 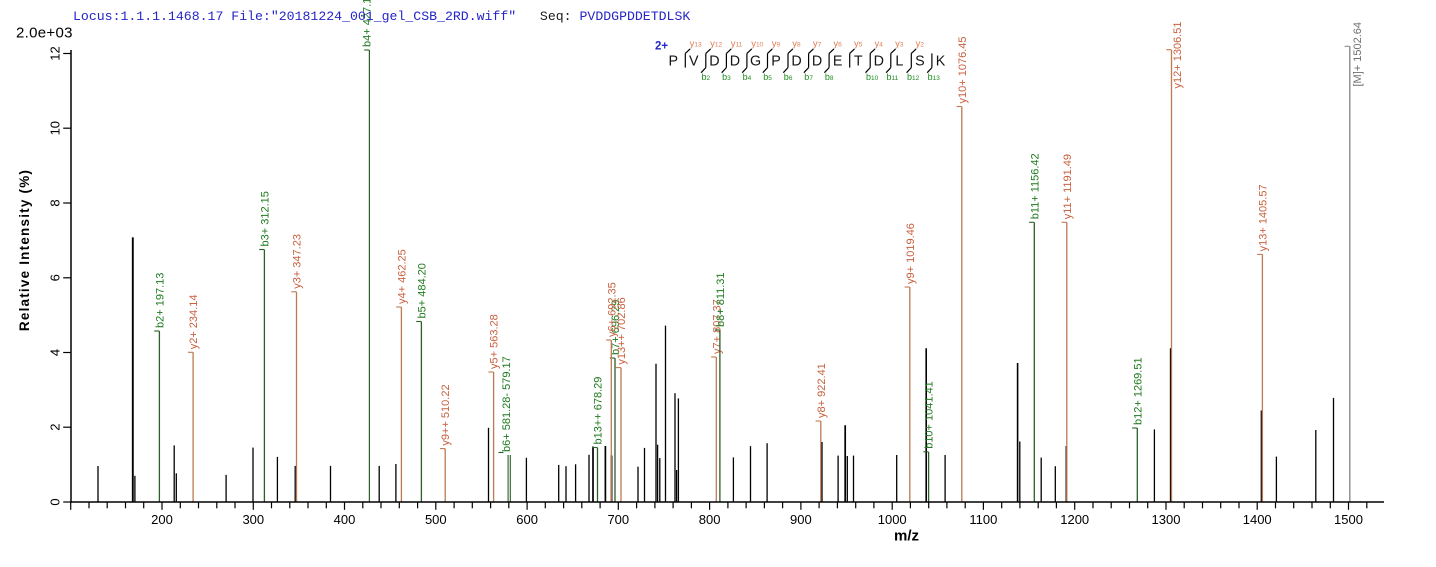 I want to click on svg-text: 700, so click(x=618, y=519).